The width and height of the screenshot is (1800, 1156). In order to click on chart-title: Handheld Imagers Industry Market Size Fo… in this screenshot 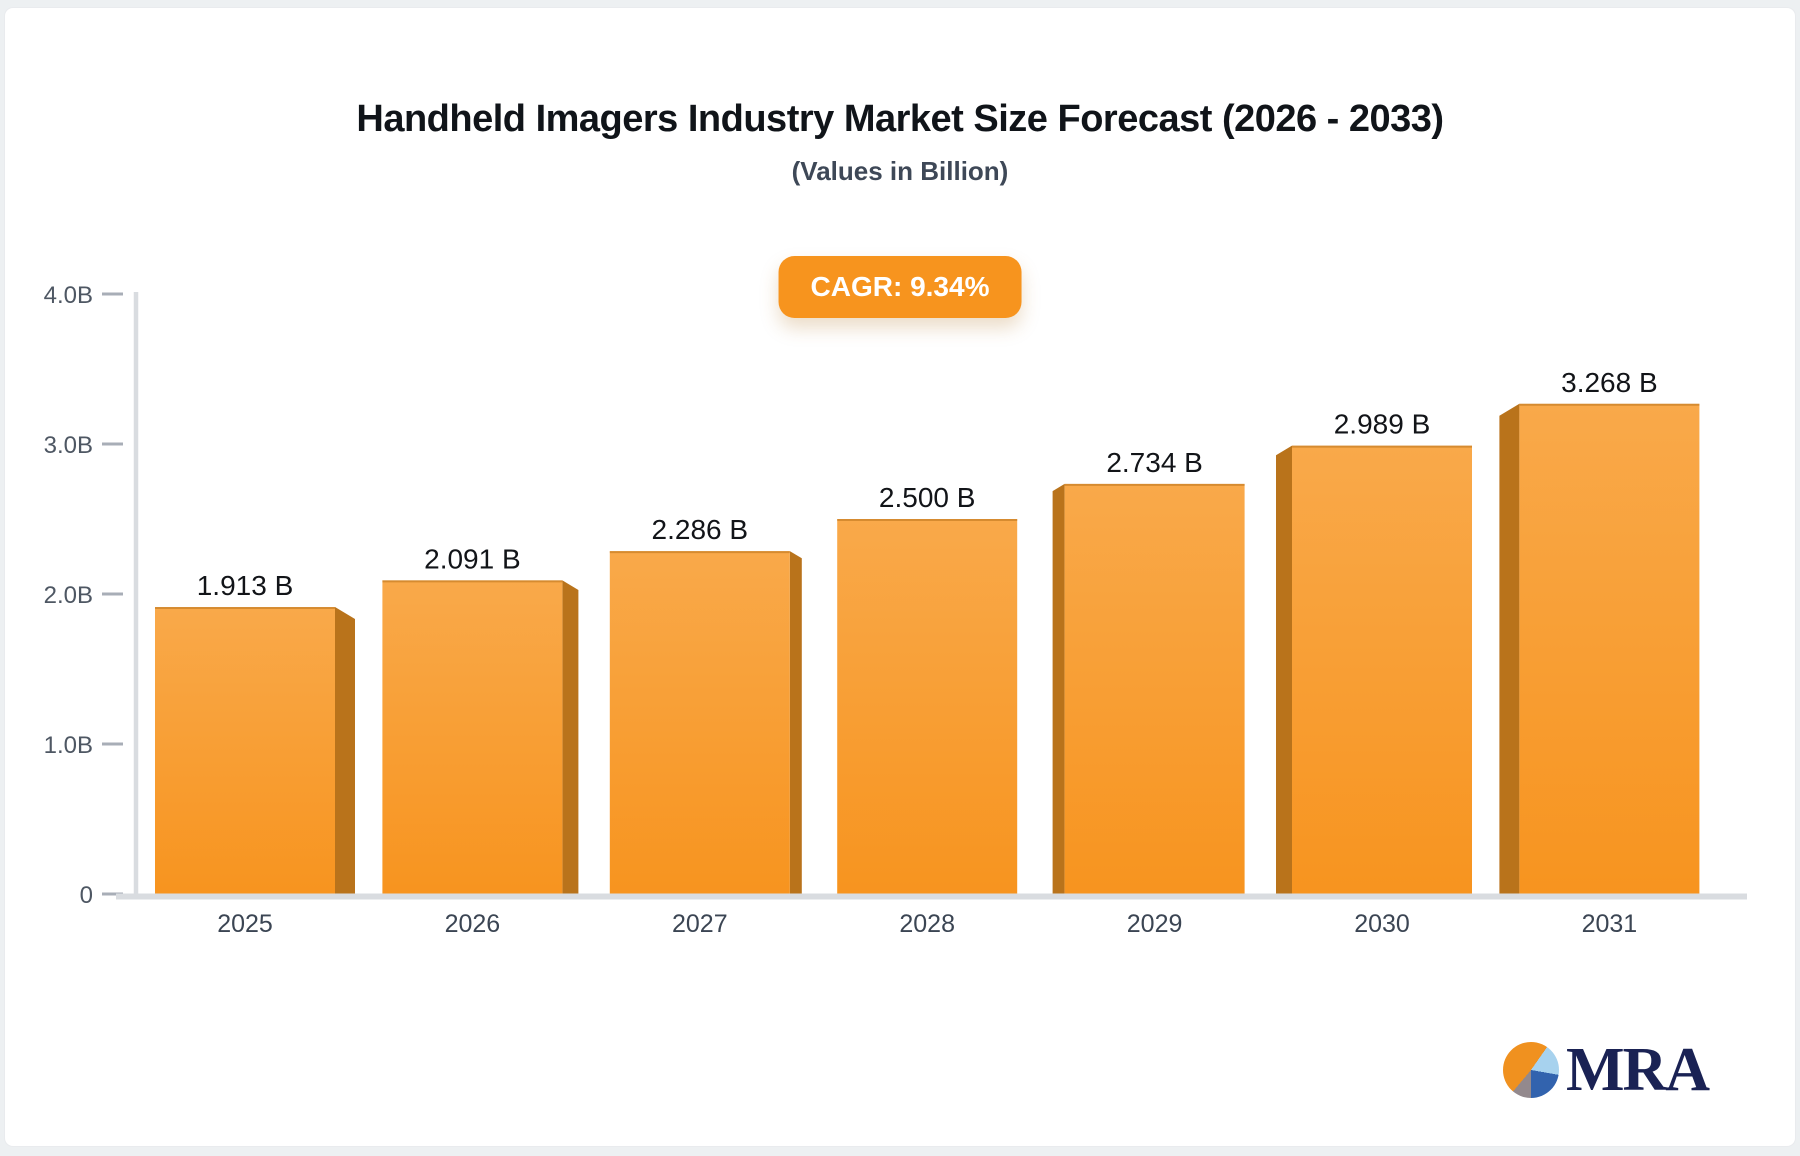, I will do `click(900, 119)`.